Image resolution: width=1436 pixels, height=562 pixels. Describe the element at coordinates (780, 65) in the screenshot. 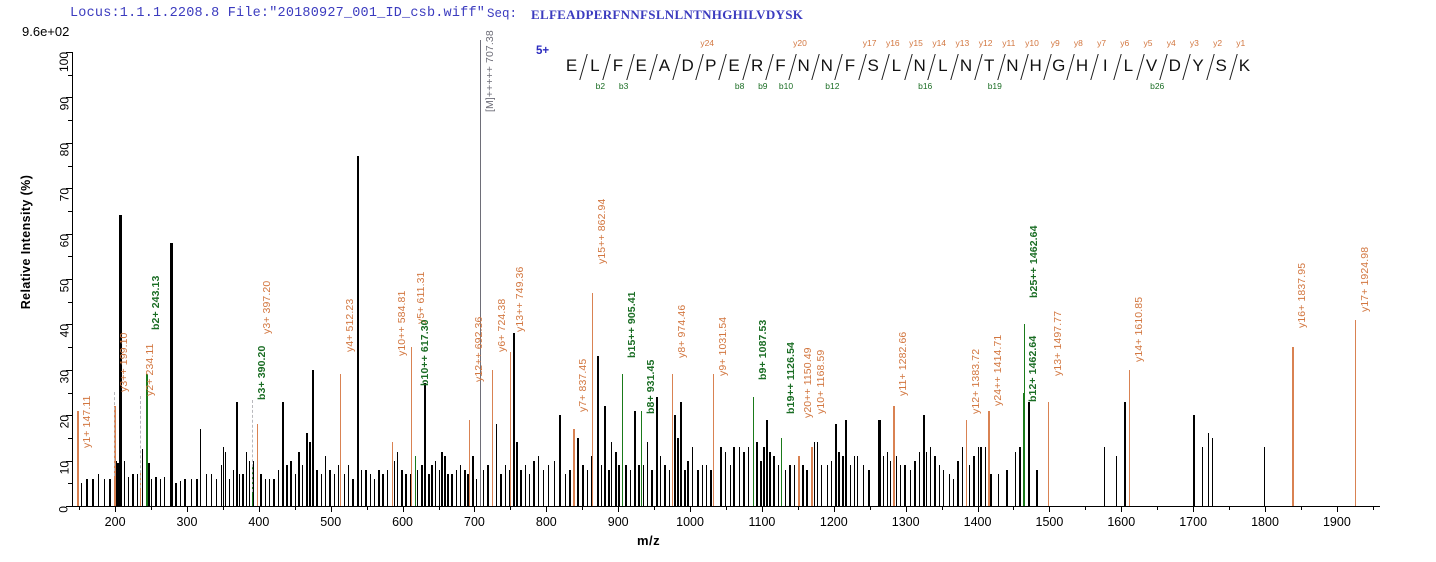

I see `ladder-residue: F` at that location.